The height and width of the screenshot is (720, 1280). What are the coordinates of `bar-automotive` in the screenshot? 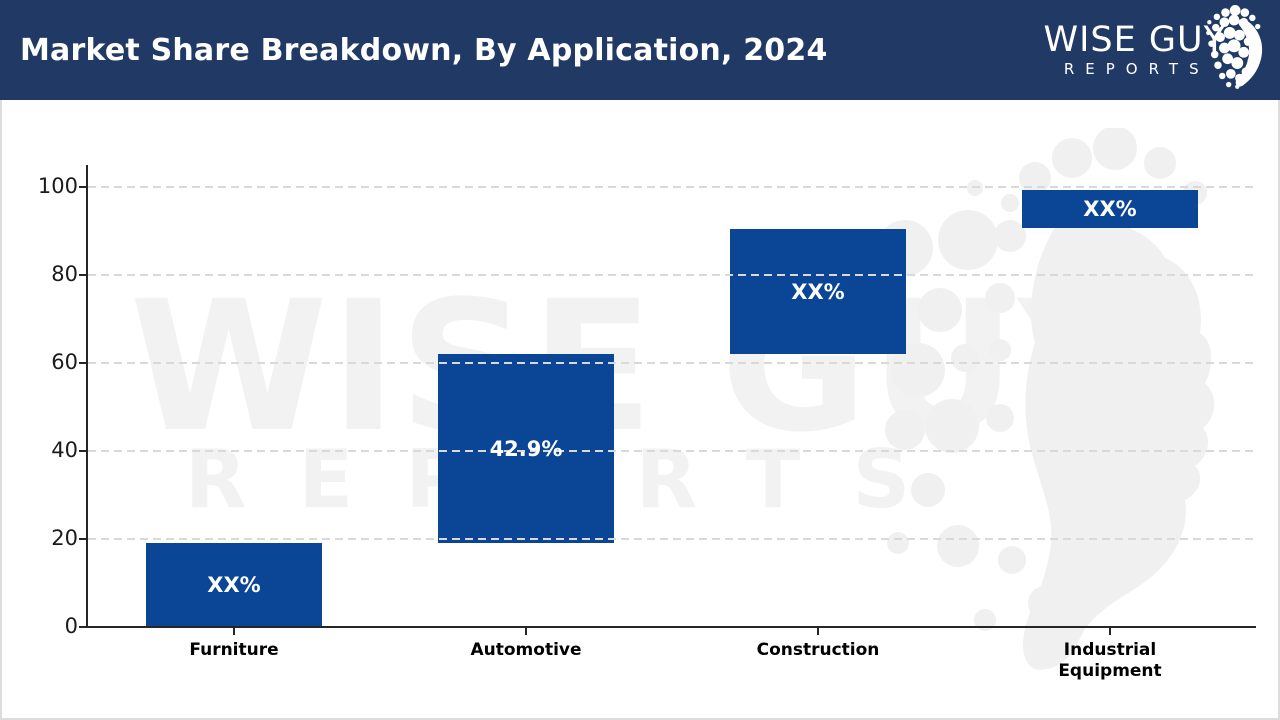 It's located at (526, 448).